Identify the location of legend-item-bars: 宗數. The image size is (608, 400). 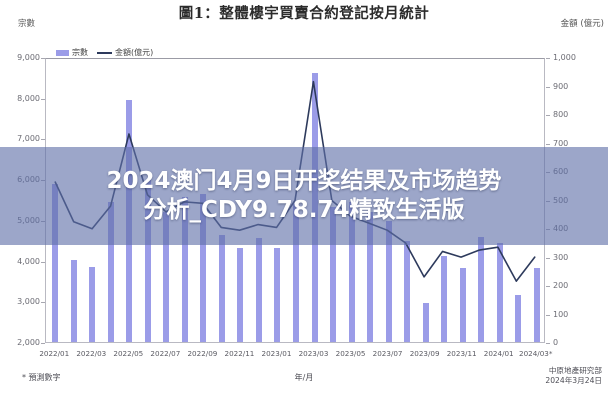
(72, 52).